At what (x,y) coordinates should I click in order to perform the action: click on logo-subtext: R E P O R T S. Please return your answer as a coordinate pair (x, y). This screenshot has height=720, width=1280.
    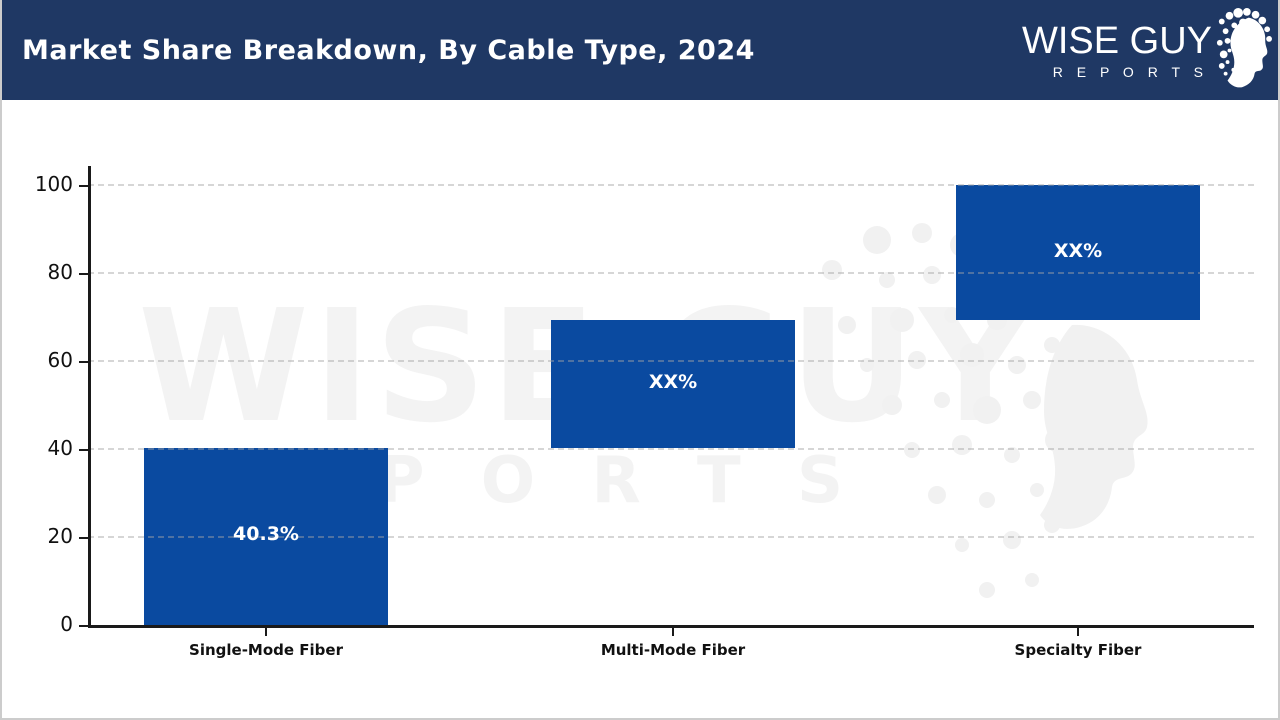
    Looking at the image, I should click on (1130, 72).